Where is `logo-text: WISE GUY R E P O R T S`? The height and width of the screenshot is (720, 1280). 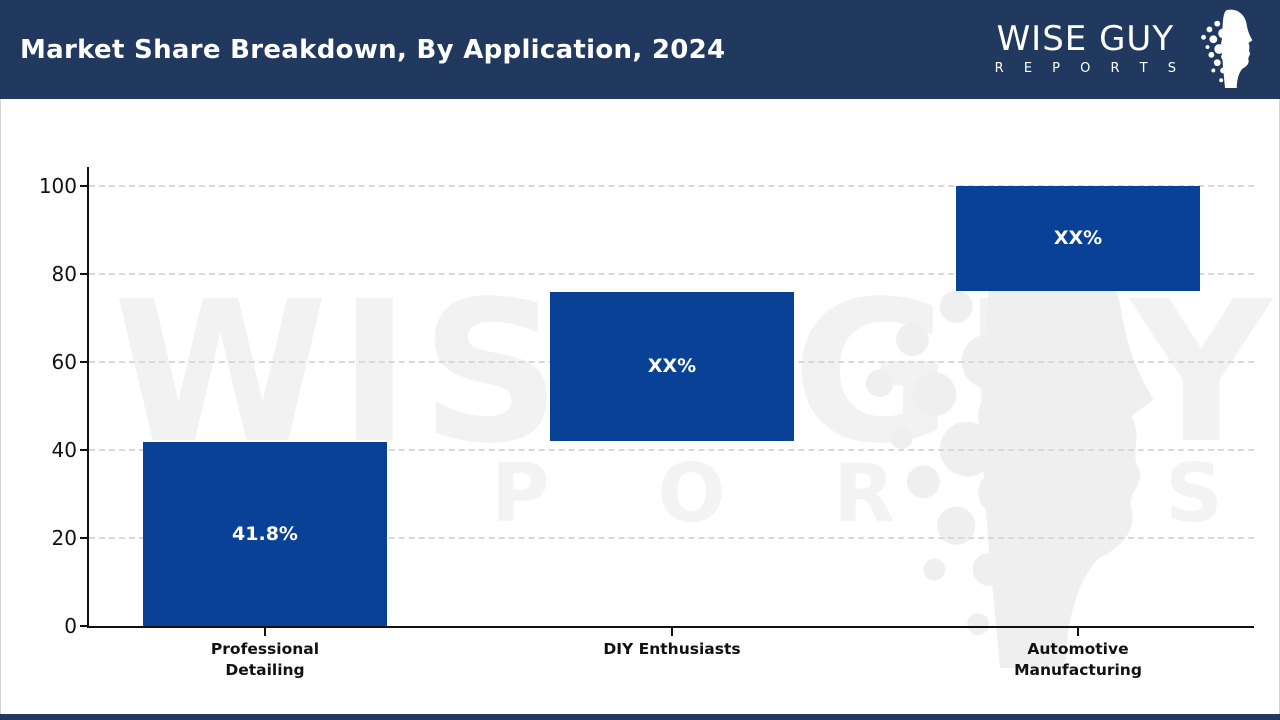 logo-text: WISE GUY R E P O R T S is located at coordinates (1085, 49).